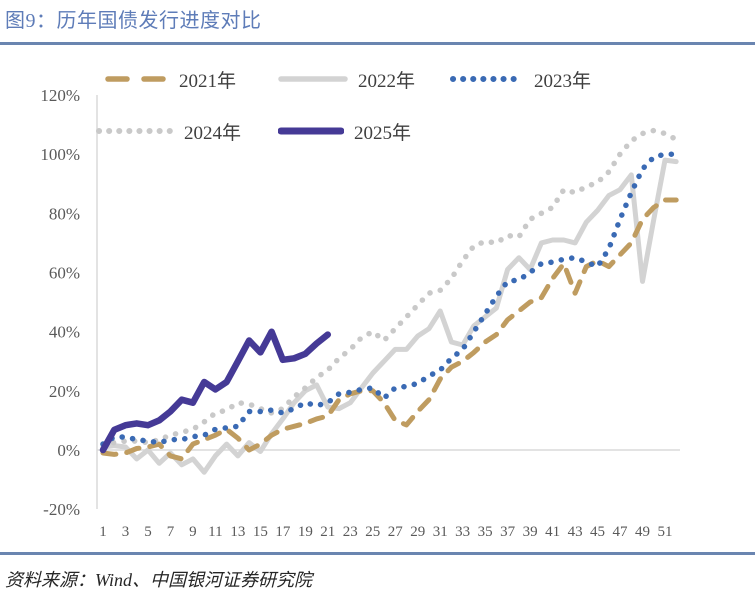 The height and width of the screenshot is (601, 755). What do you see at coordinates (64, 213) in the screenshot?
I see `y-axis-tick-label: 80%` at bounding box center [64, 213].